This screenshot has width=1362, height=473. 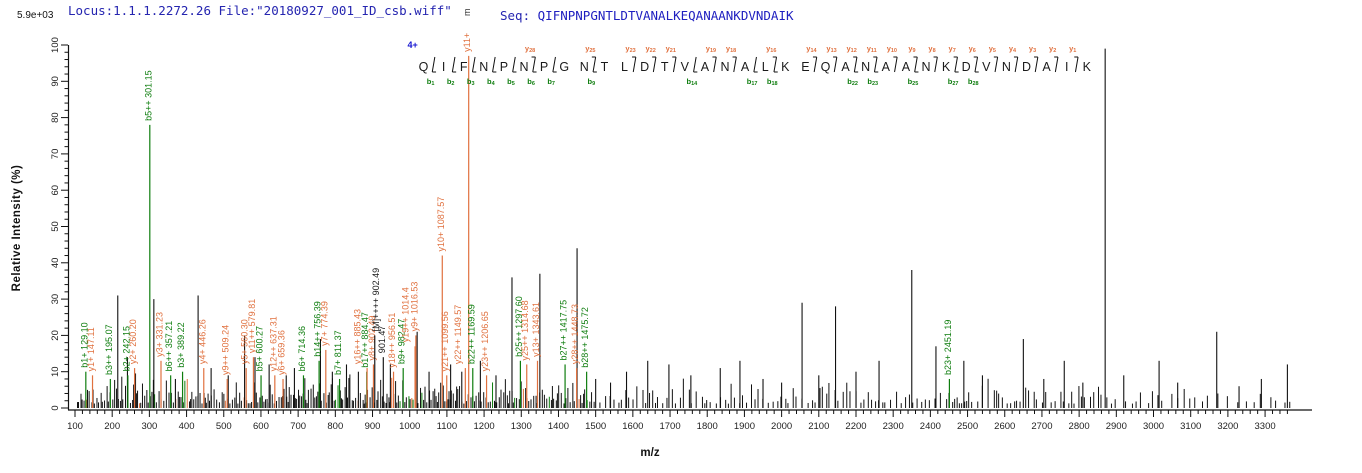 What do you see at coordinates (414, 307) in the screenshot?
I see `peak-label: y9+ 1016.53` at bounding box center [414, 307].